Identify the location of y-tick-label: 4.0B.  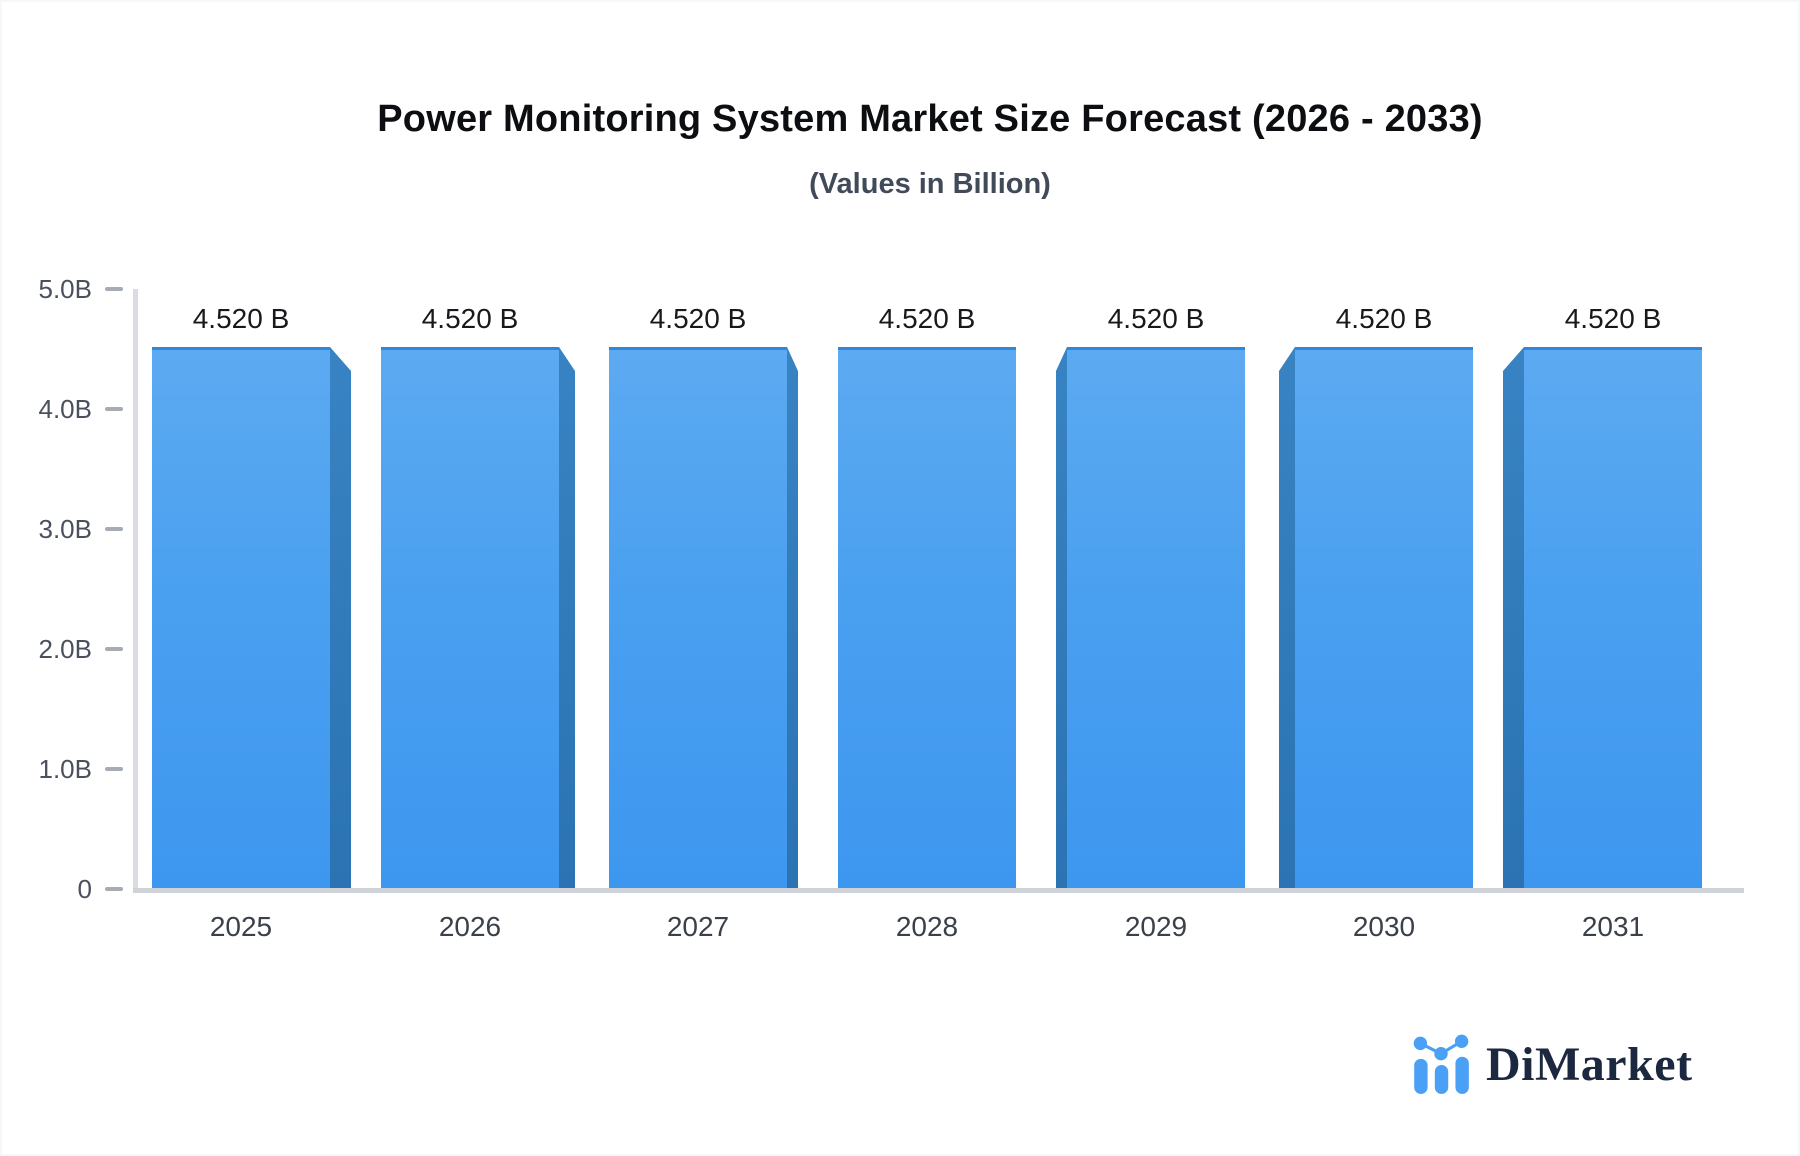
(65, 409).